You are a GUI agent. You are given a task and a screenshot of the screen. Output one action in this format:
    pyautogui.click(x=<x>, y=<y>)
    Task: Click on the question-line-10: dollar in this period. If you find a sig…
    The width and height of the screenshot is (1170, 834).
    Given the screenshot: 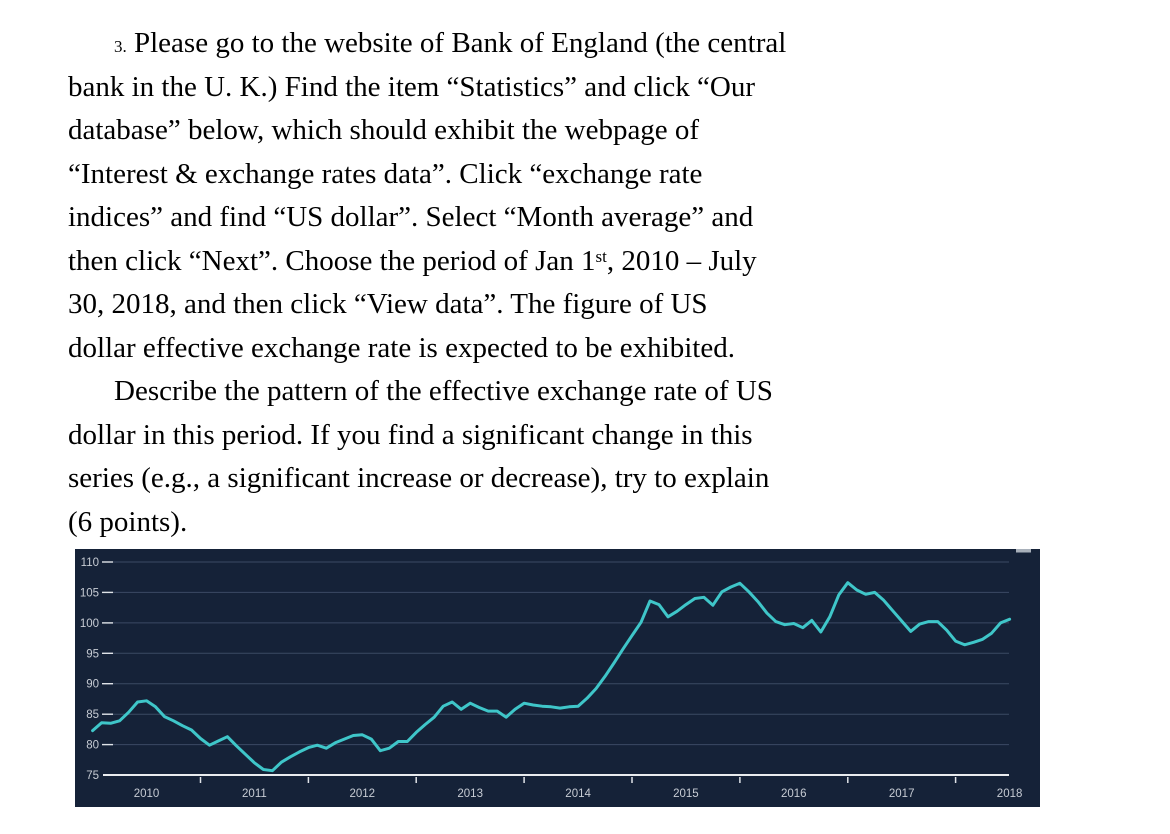 What is the action you would take?
    pyautogui.click(x=565, y=436)
    